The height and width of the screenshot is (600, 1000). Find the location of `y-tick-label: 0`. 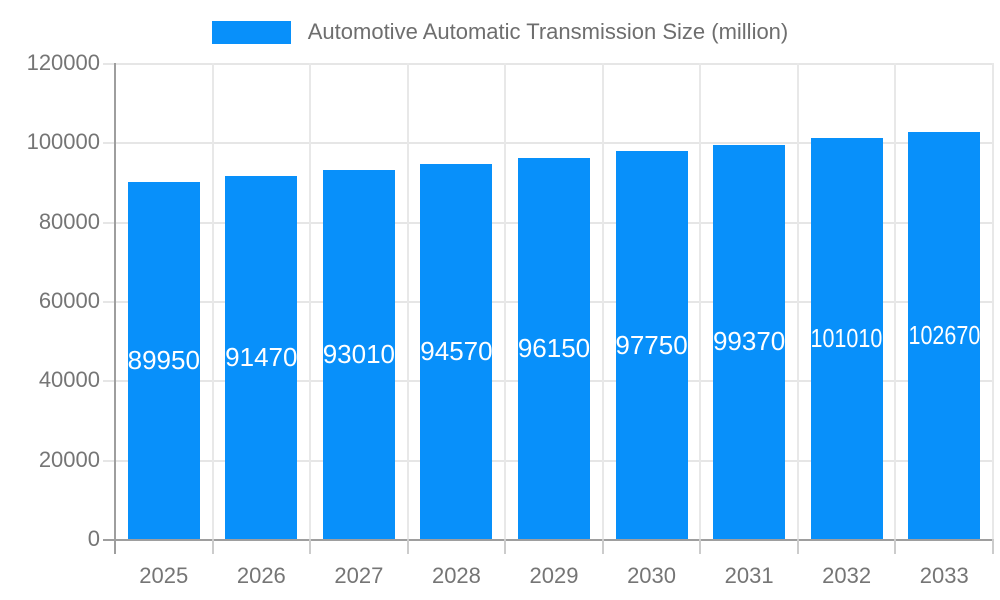

y-tick-label: 0 is located at coordinates (93, 538).